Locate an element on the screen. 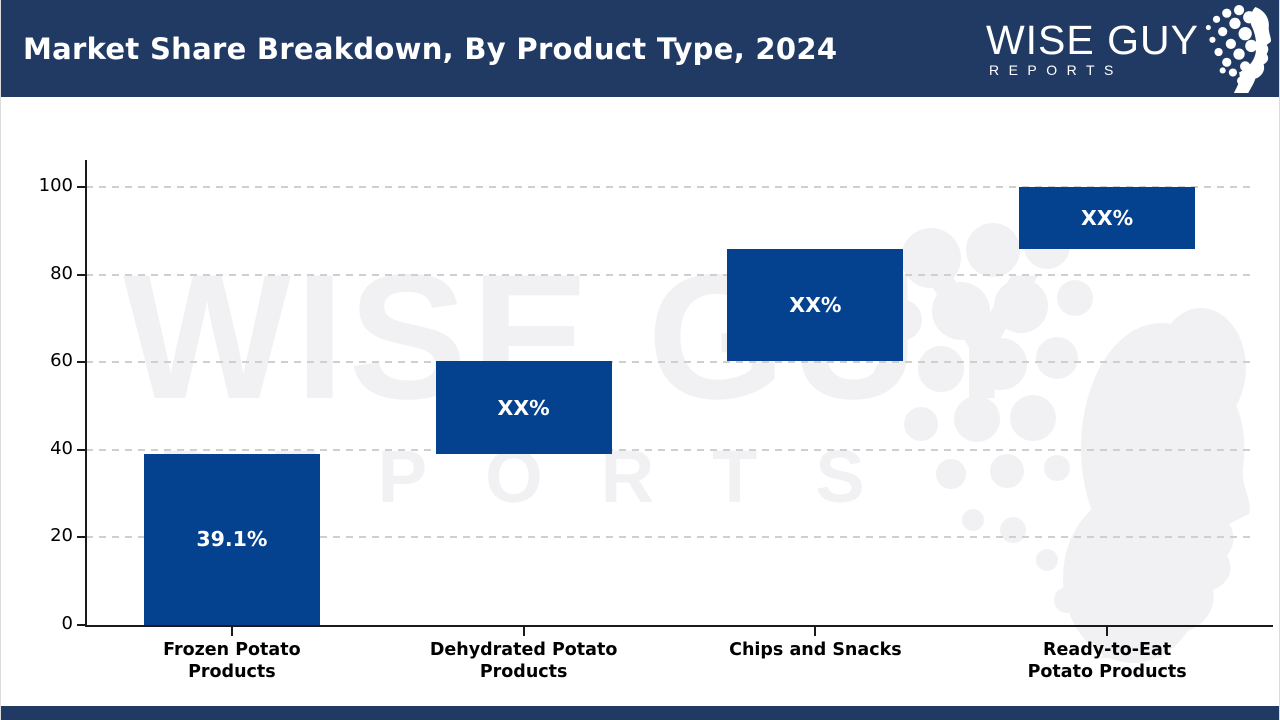  x-tick-label: Frozen Potato Products is located at coordinates (232, 661).